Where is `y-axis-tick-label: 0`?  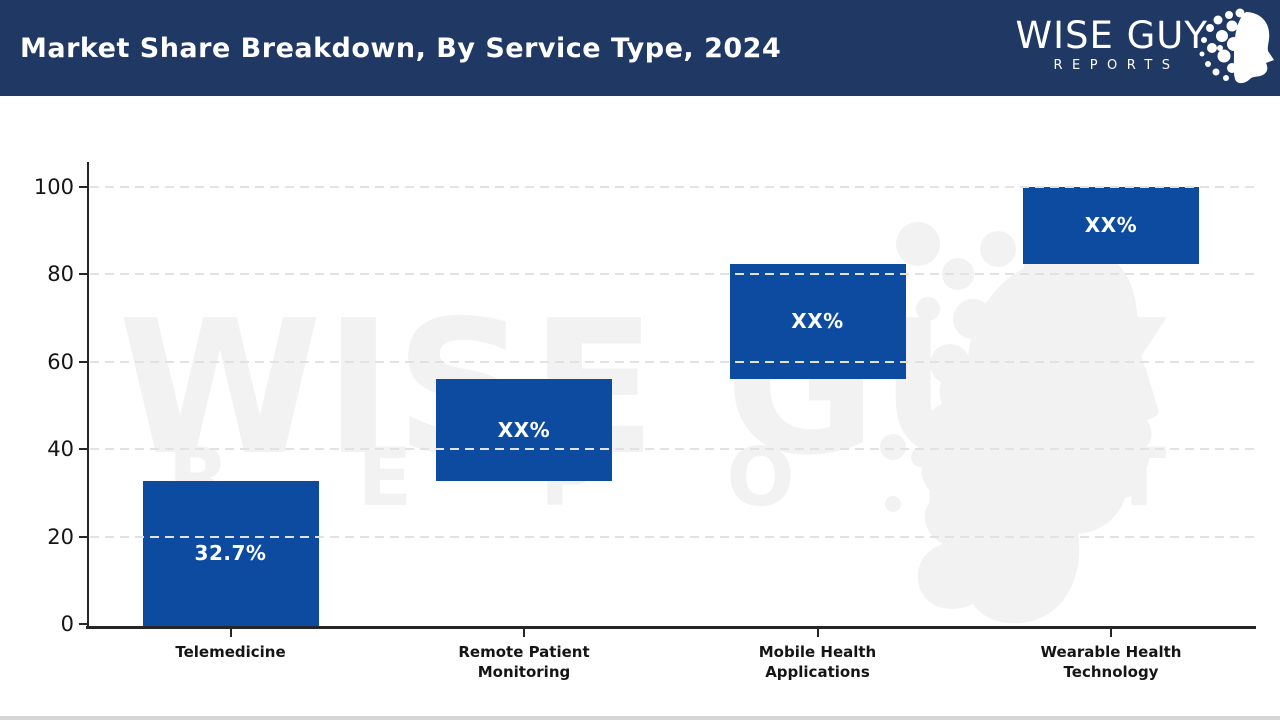 y-axis-tick-label: 0 is located at coordinates (67, 624).